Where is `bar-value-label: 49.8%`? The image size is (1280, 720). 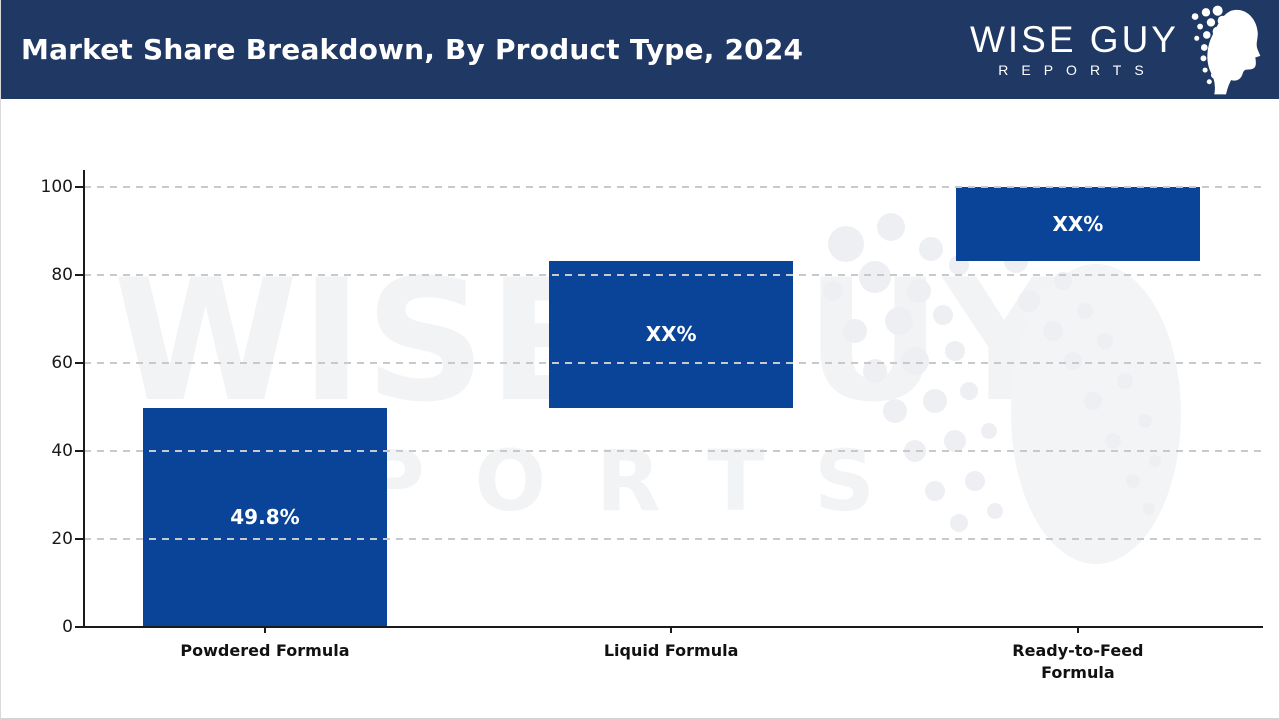 bar-value-label: 49.8% is located at coordinates (265, 517).